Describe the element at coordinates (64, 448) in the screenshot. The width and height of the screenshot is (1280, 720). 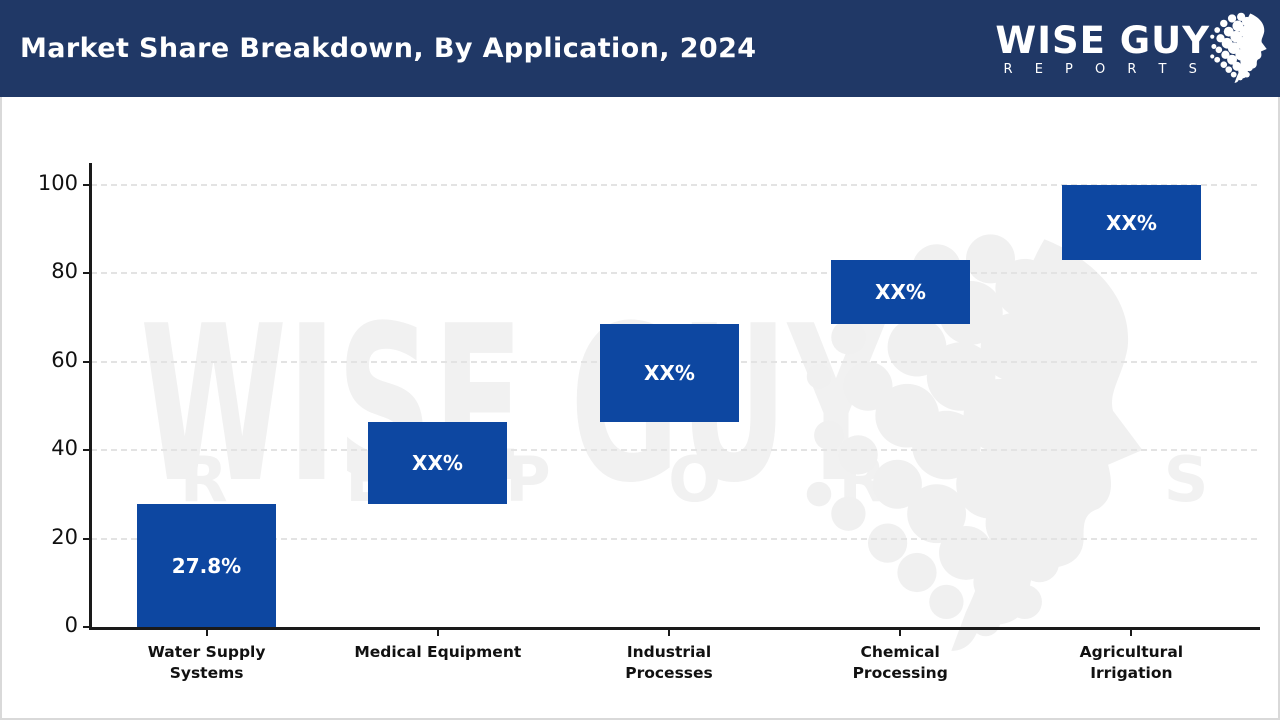
I see `y-tick-label: 40` at that location.